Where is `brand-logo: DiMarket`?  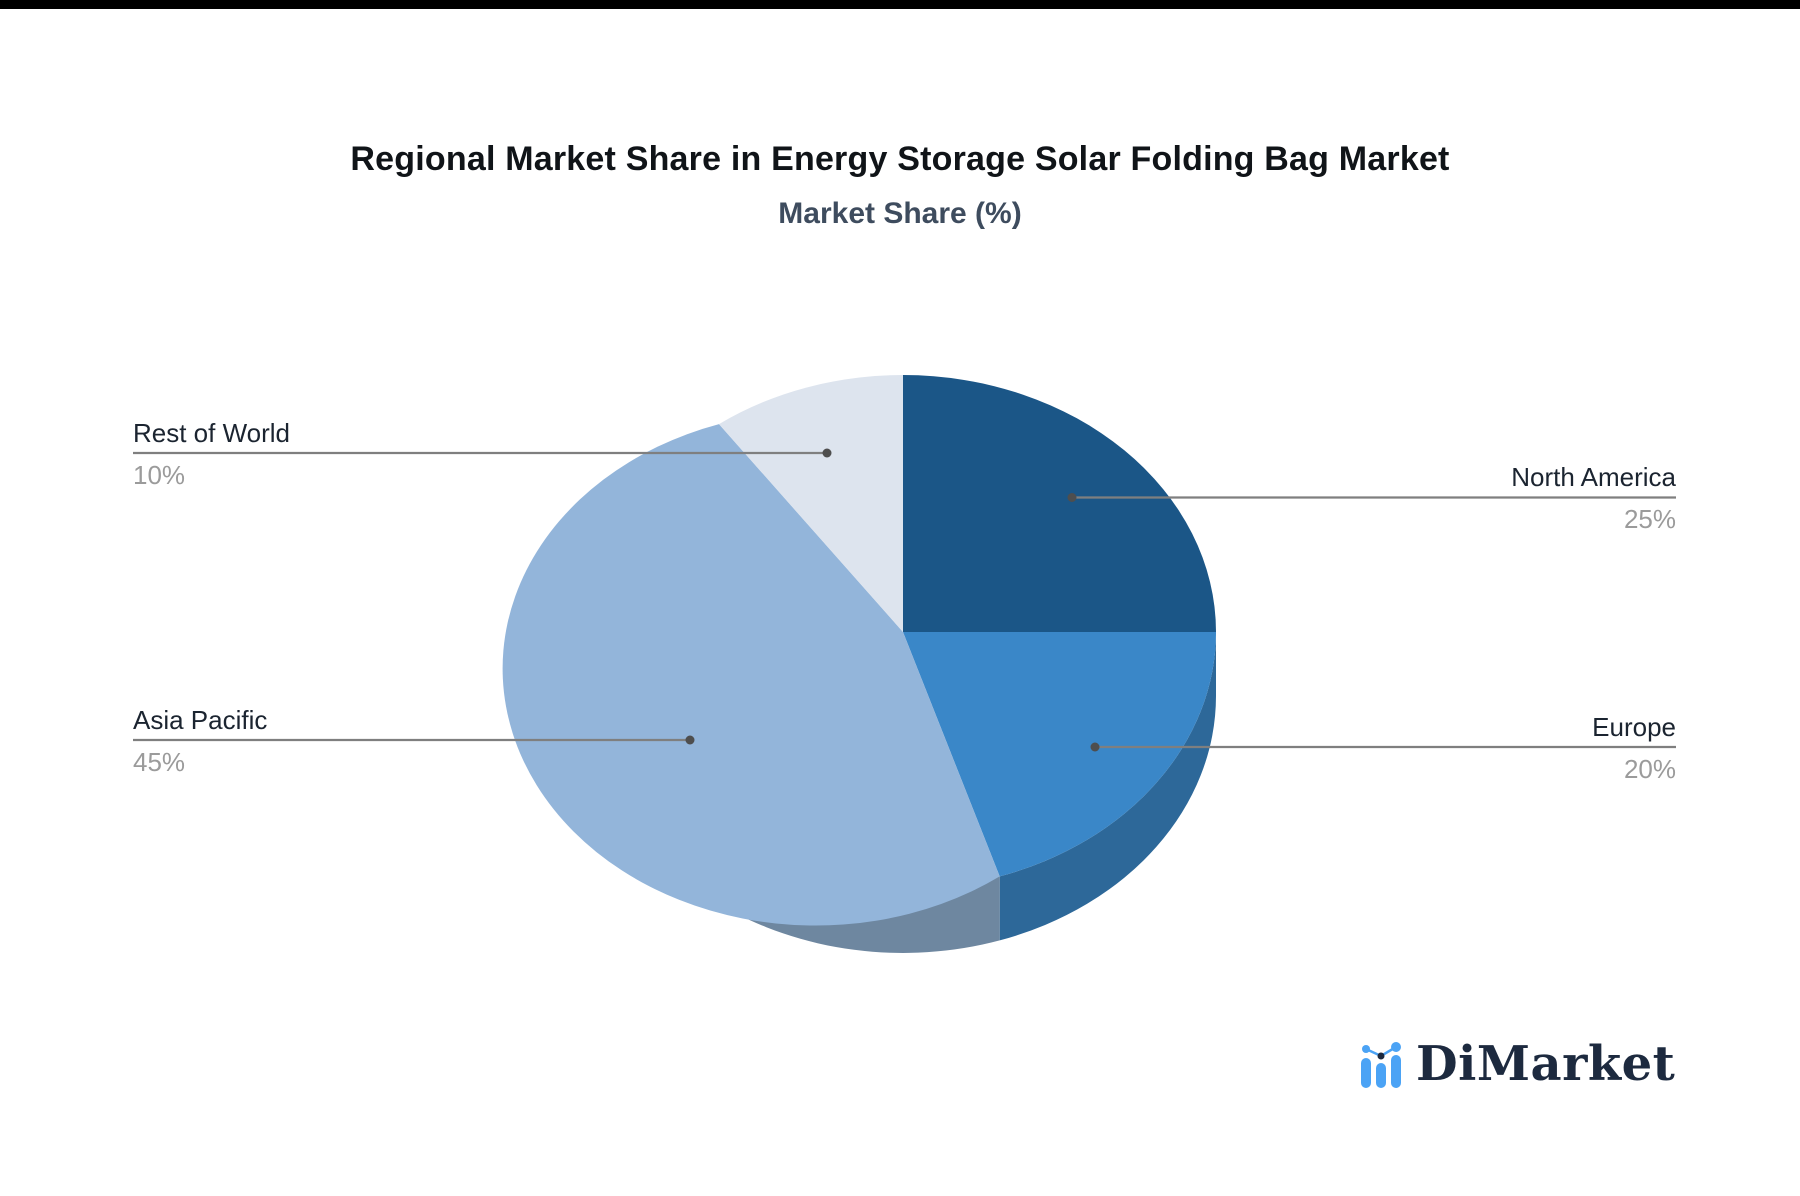 brand-logo: DiMarket is located at coordinates (1517, 1064).